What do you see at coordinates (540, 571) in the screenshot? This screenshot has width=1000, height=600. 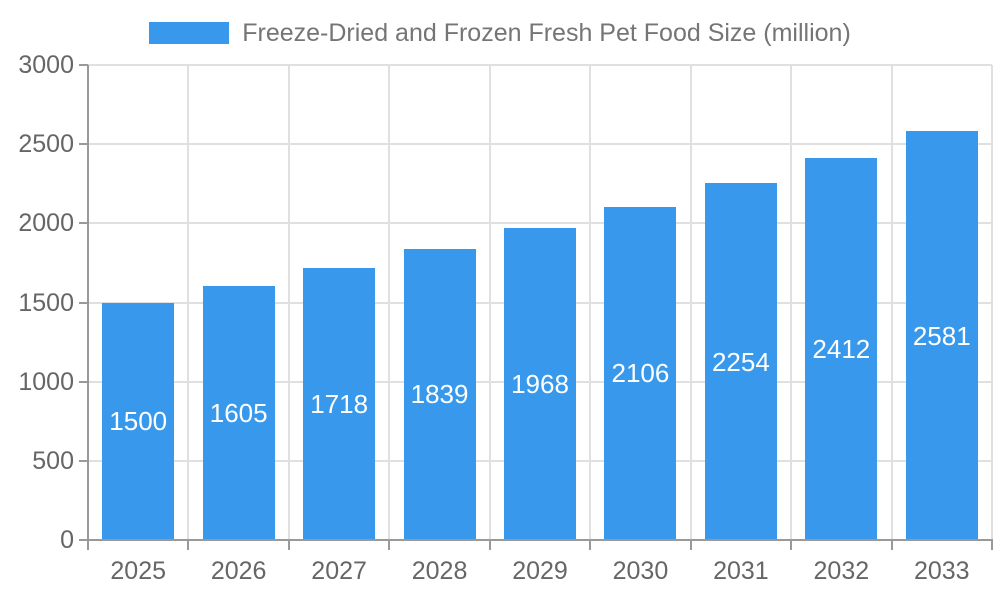 I see `x-axis-tick-label: 2029` at bounding box center [540, 571].